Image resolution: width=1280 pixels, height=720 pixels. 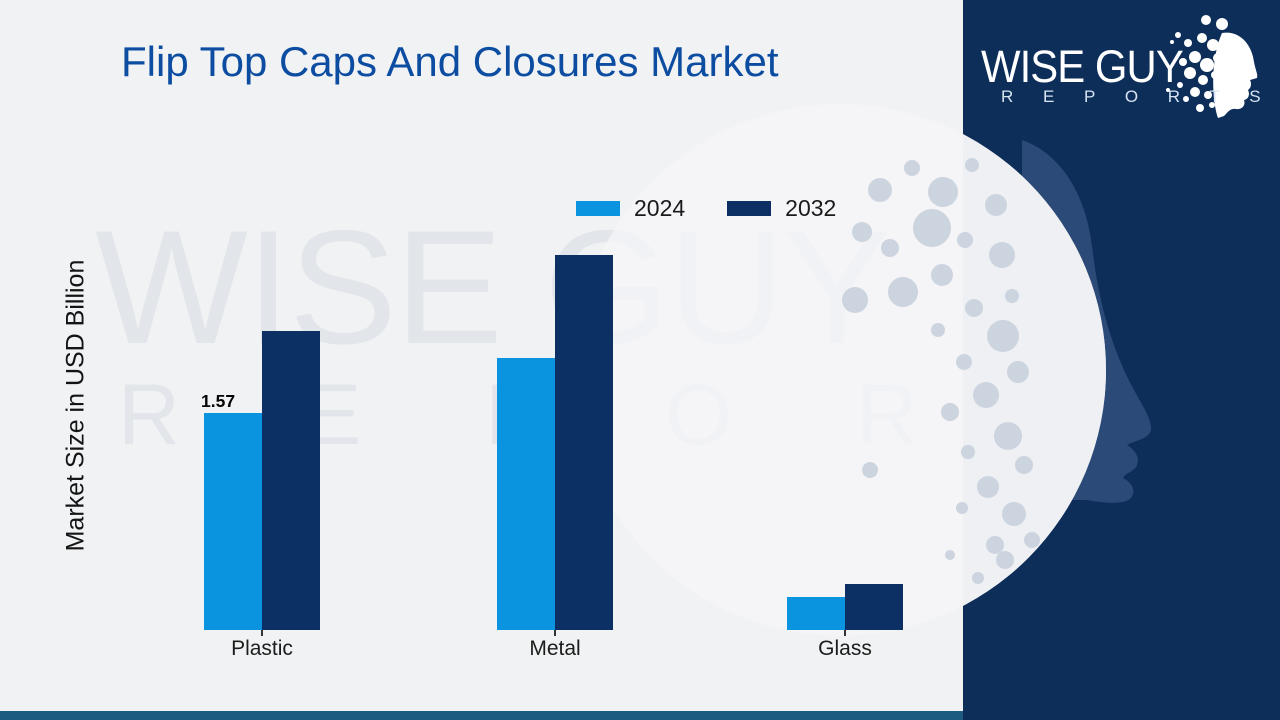 I want to click on bar-plastic-2024, so click(x=233, y=521).